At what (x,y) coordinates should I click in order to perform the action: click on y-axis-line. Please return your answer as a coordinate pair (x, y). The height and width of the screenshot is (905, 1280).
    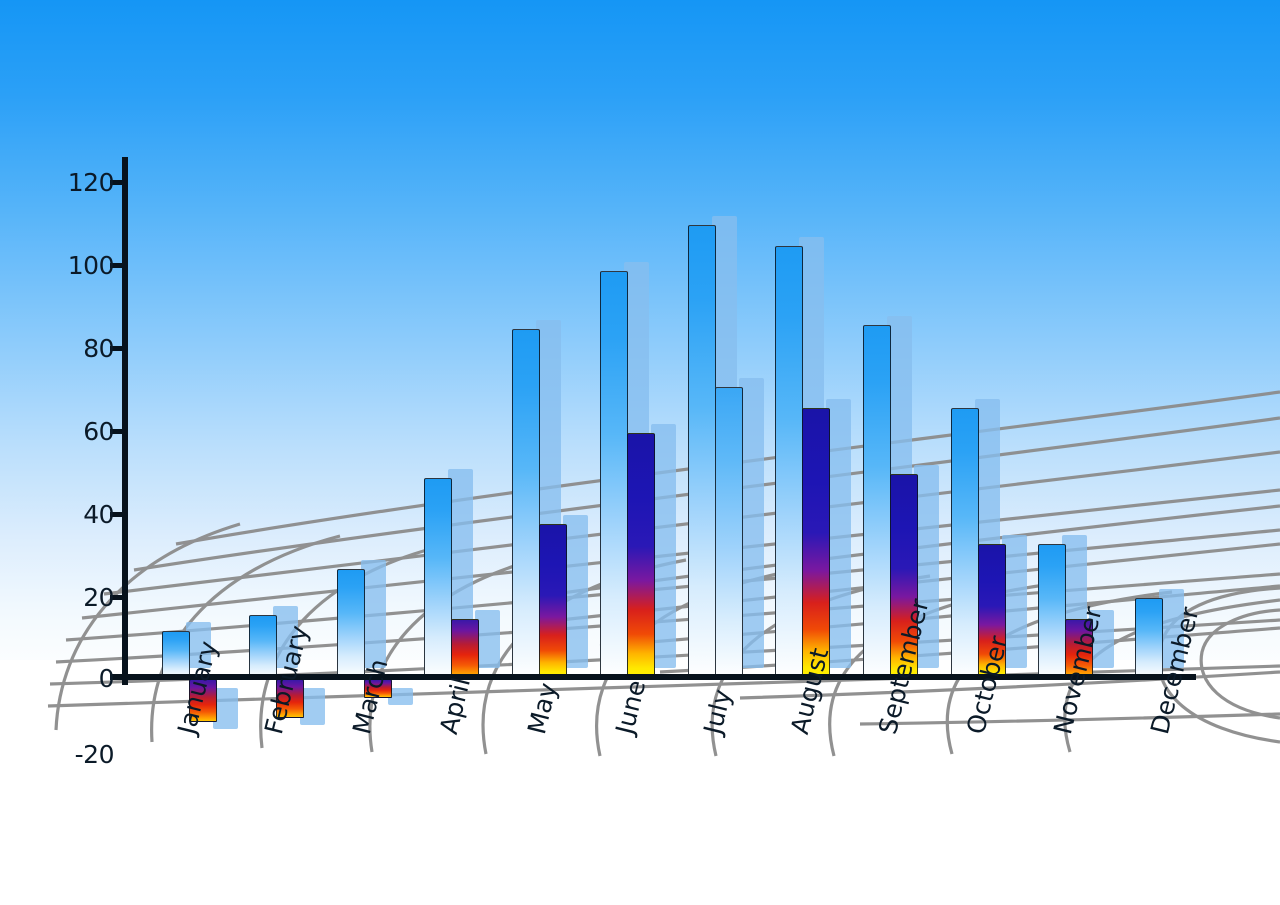
    Looking at the image, I should click on (125, 421).